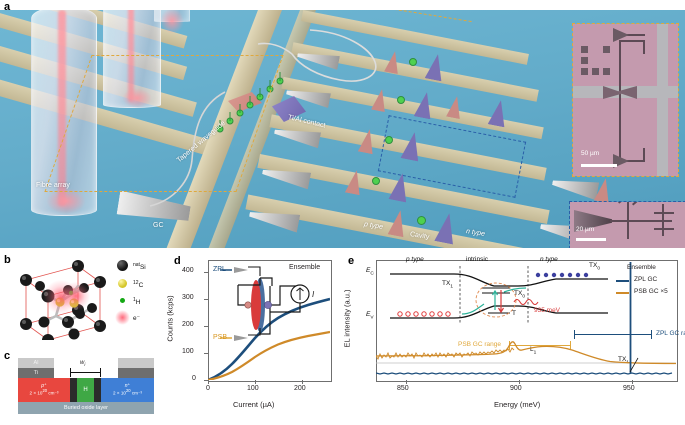  I want to click on waveguide-routing, so click(263, 118).